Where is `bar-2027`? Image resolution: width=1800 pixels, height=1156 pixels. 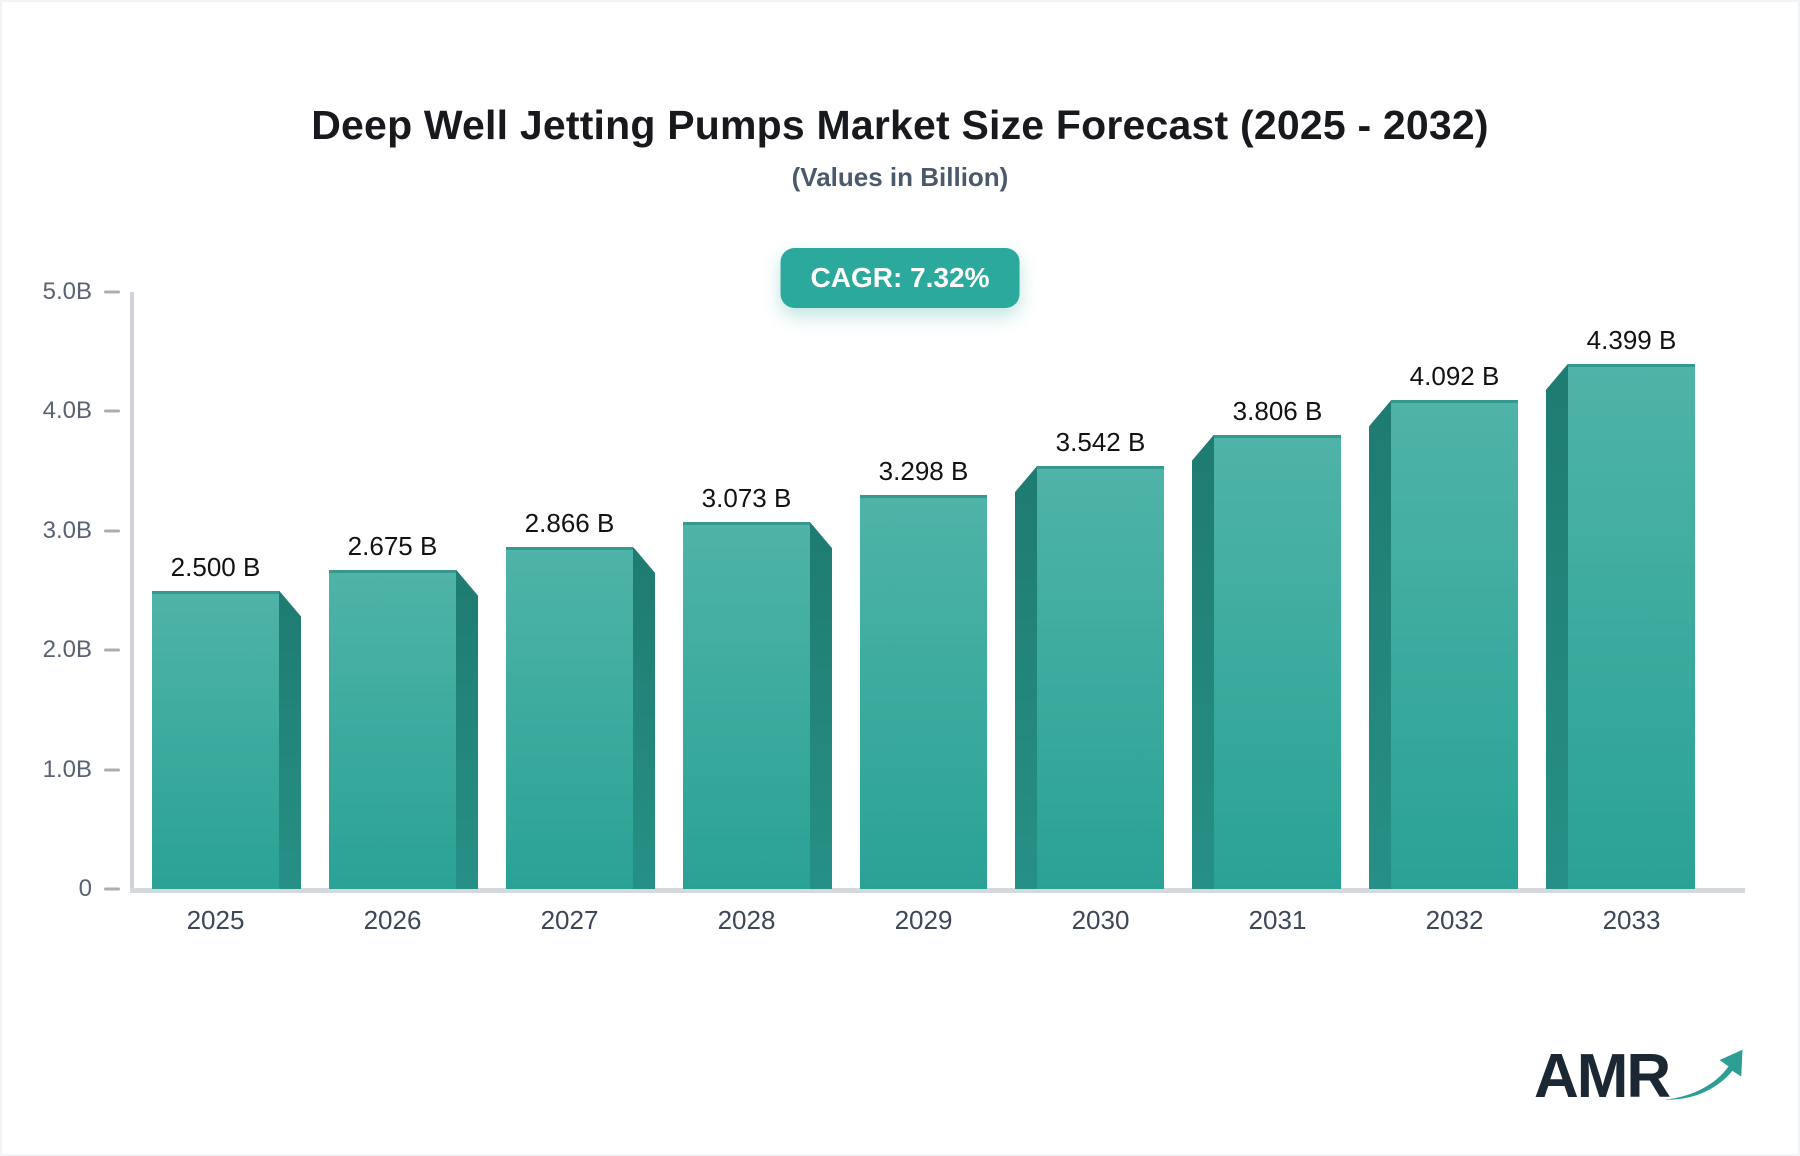
bar-2027 is located at coordinates (569, 717).